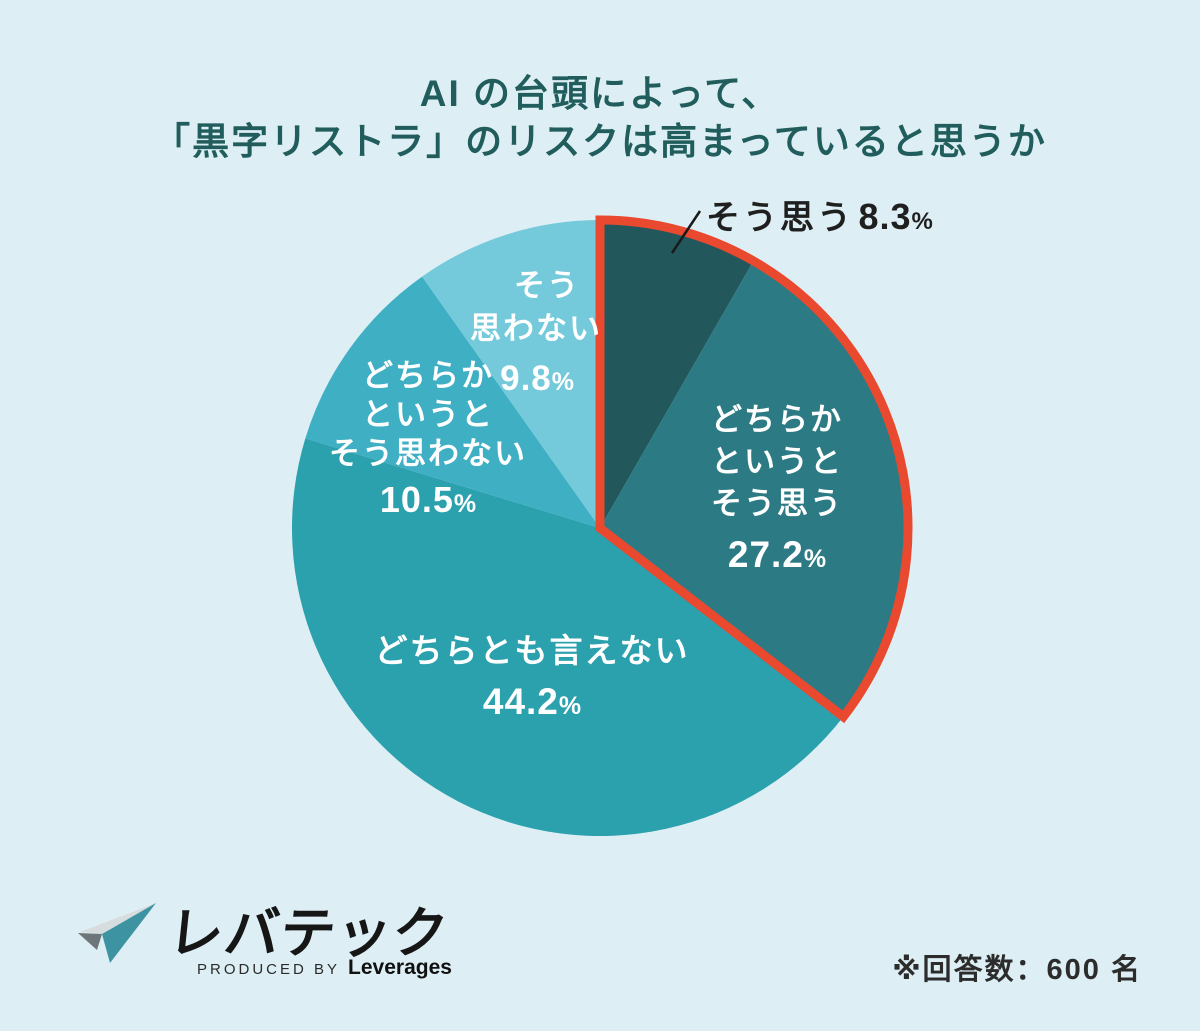 The height and width of the screenshot is (1031, 1200). Describe the element at coordinates (1017, 970) in the screenshot. I see `respondent-count-note: ※回答数：600 名` at that location.